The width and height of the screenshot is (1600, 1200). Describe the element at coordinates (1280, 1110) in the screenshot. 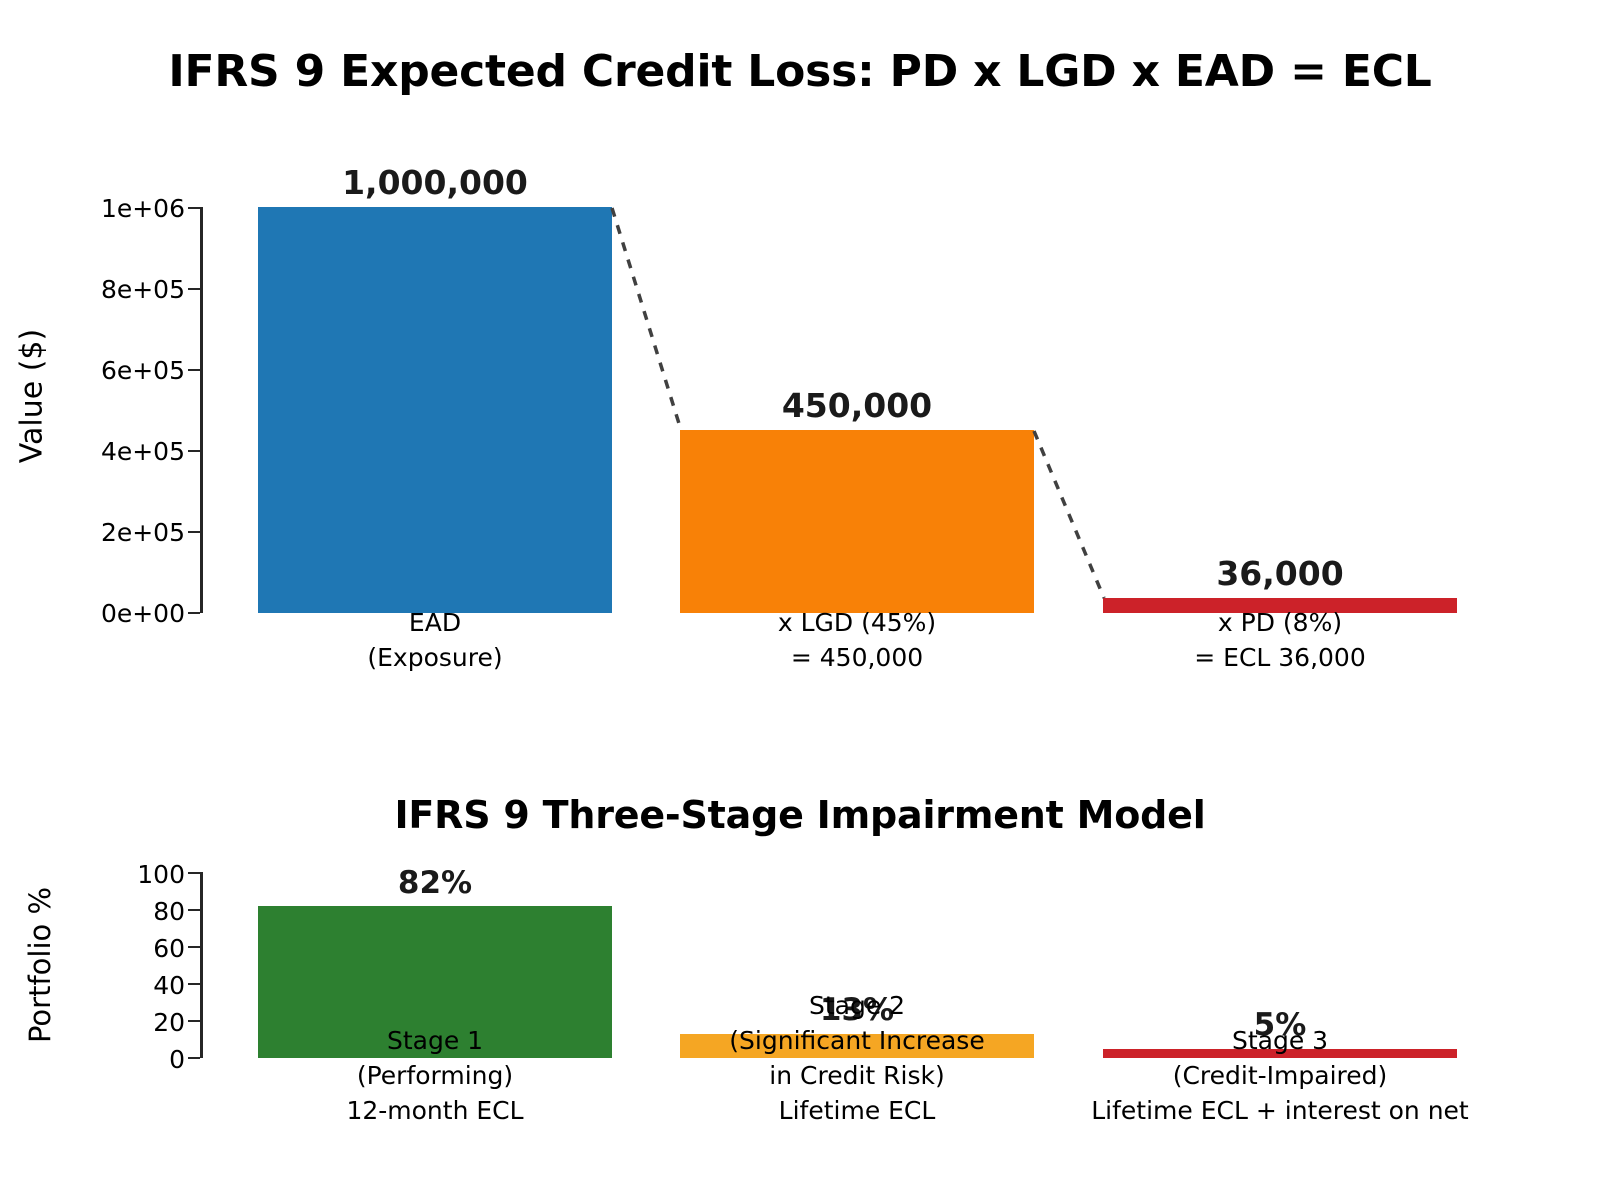

I see `chart2-cat-stage3-line3: Lifetime ECL + interest on net` at that location.